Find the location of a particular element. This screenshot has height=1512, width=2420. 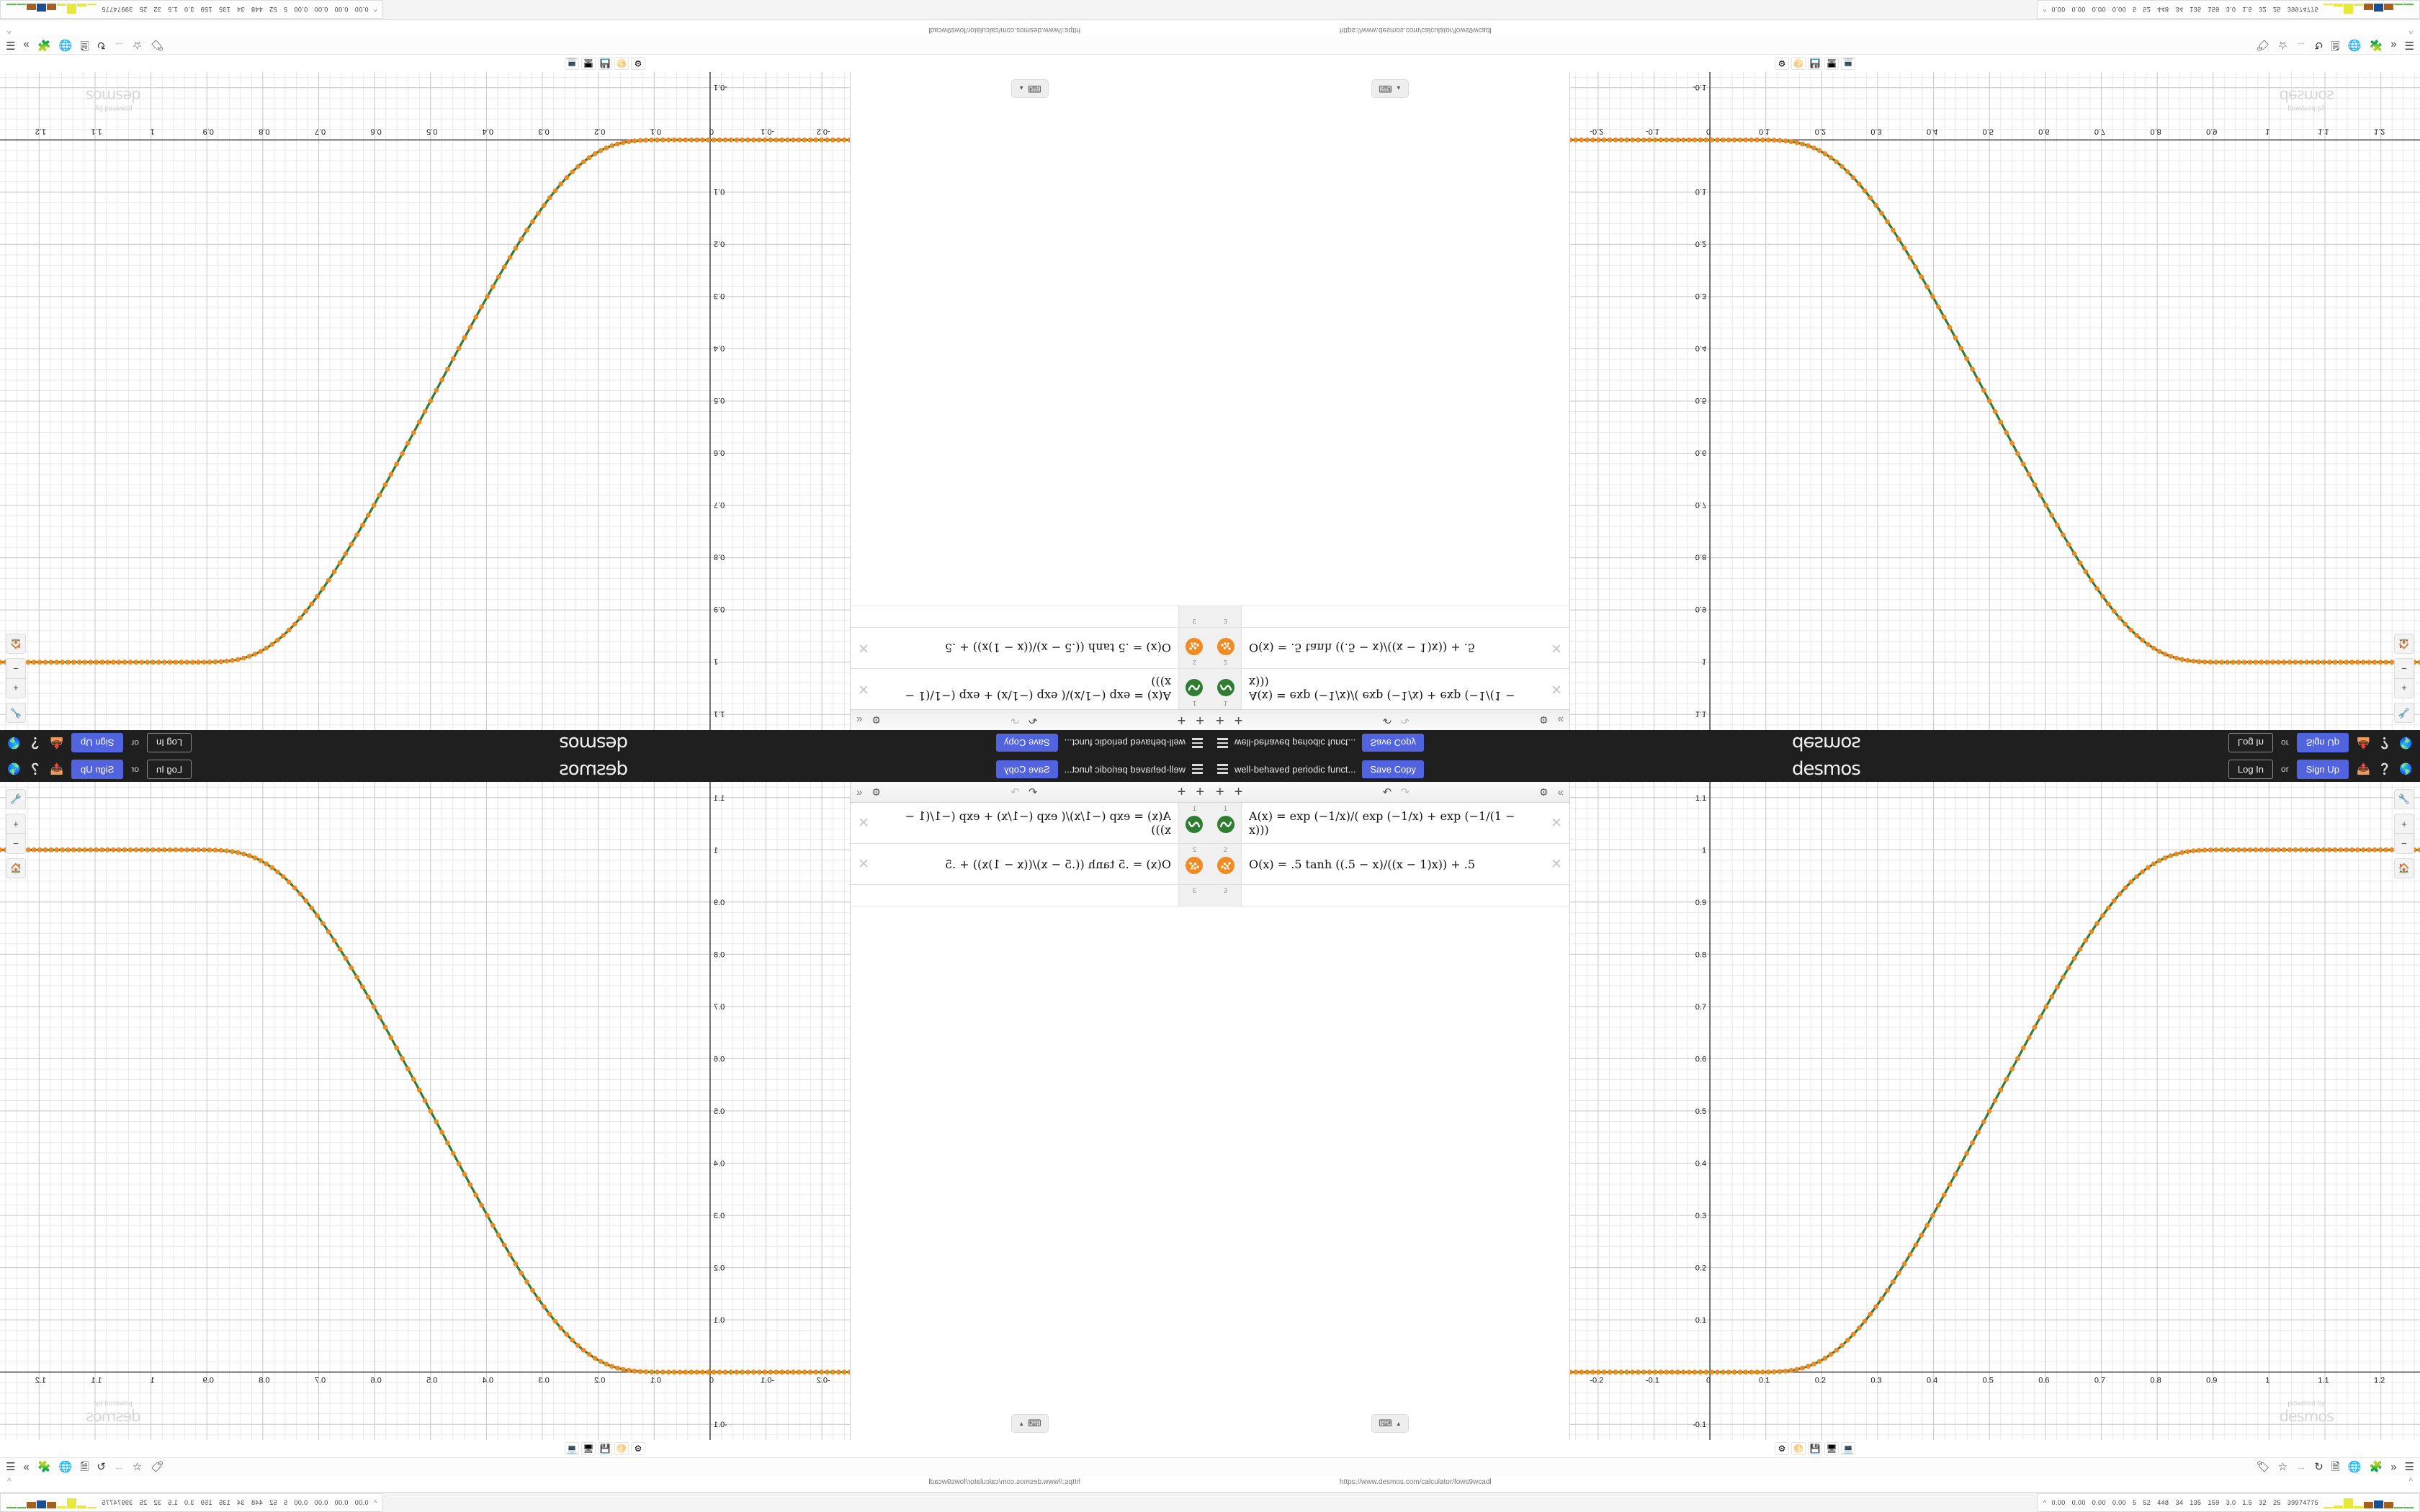

undo-button: ↶ is located at coordinates (1387, 720).